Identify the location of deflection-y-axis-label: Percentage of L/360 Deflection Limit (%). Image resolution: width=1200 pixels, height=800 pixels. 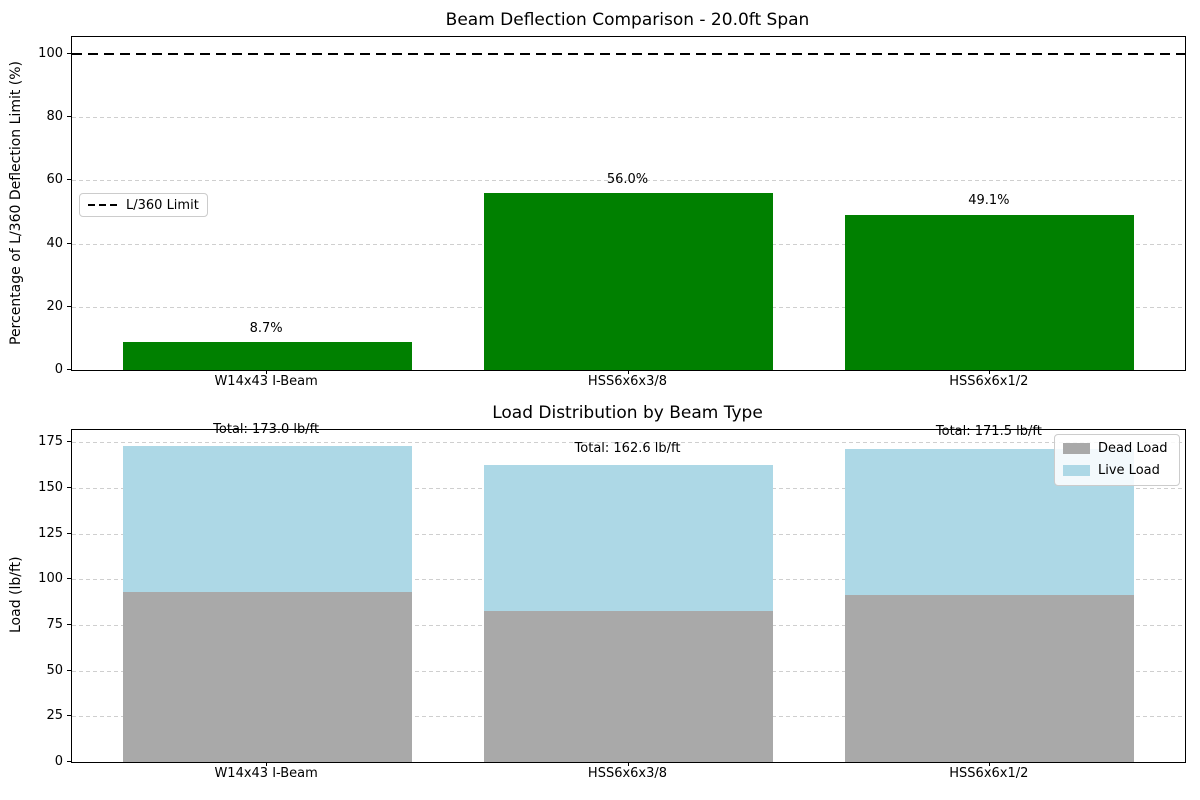
(16, 202).